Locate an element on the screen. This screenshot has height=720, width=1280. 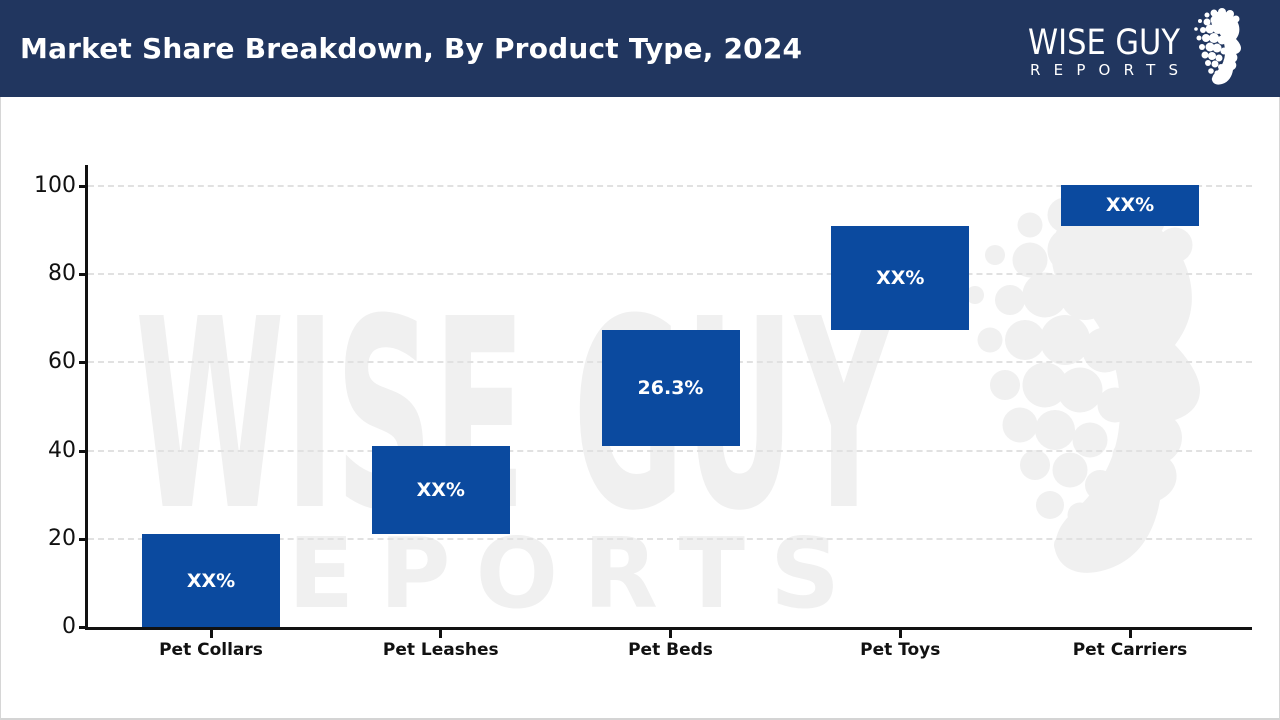
bar-pet-beds: 26.3% is located at coordinates (670, 388).